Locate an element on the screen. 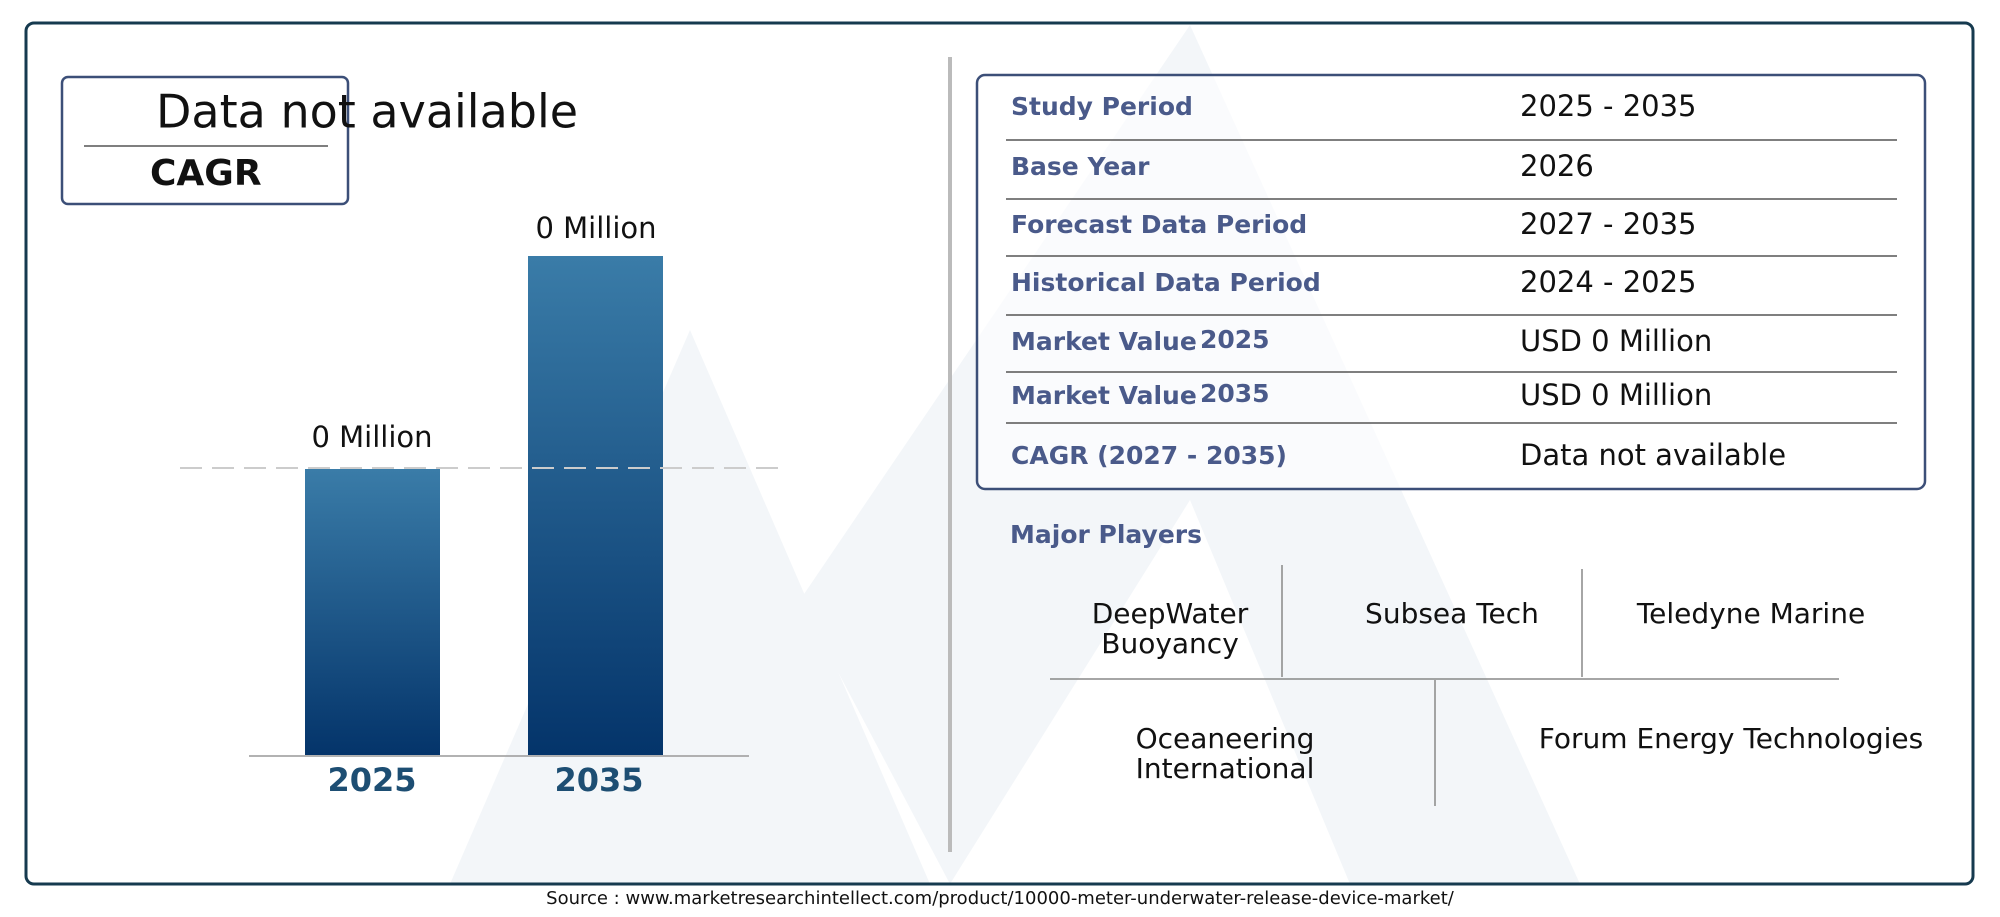 This screenshot has height=917, width=2000. player: DeepWater Buoyancy is located at coordinates (1170, 628).